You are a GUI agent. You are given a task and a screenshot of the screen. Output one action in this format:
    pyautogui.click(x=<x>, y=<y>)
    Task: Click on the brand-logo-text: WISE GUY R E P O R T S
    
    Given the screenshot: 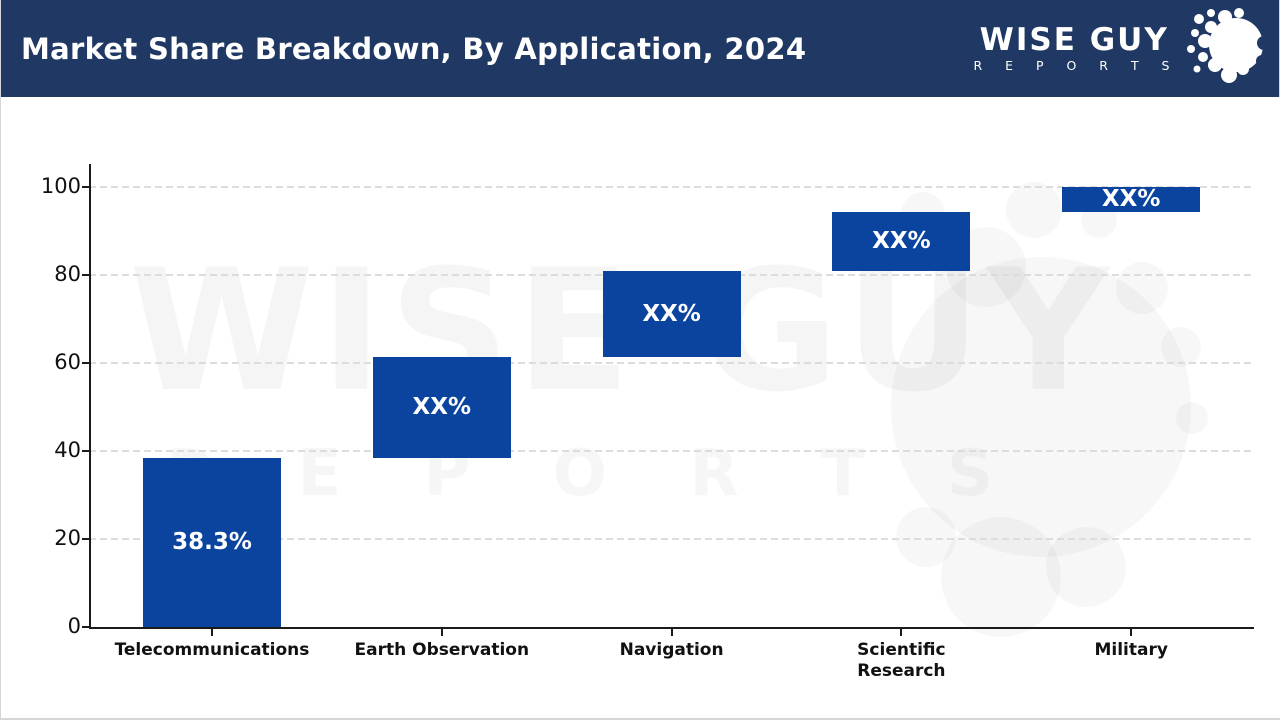 What is the action you would take?
    pyautogui.click(x=1074, y=47)
    